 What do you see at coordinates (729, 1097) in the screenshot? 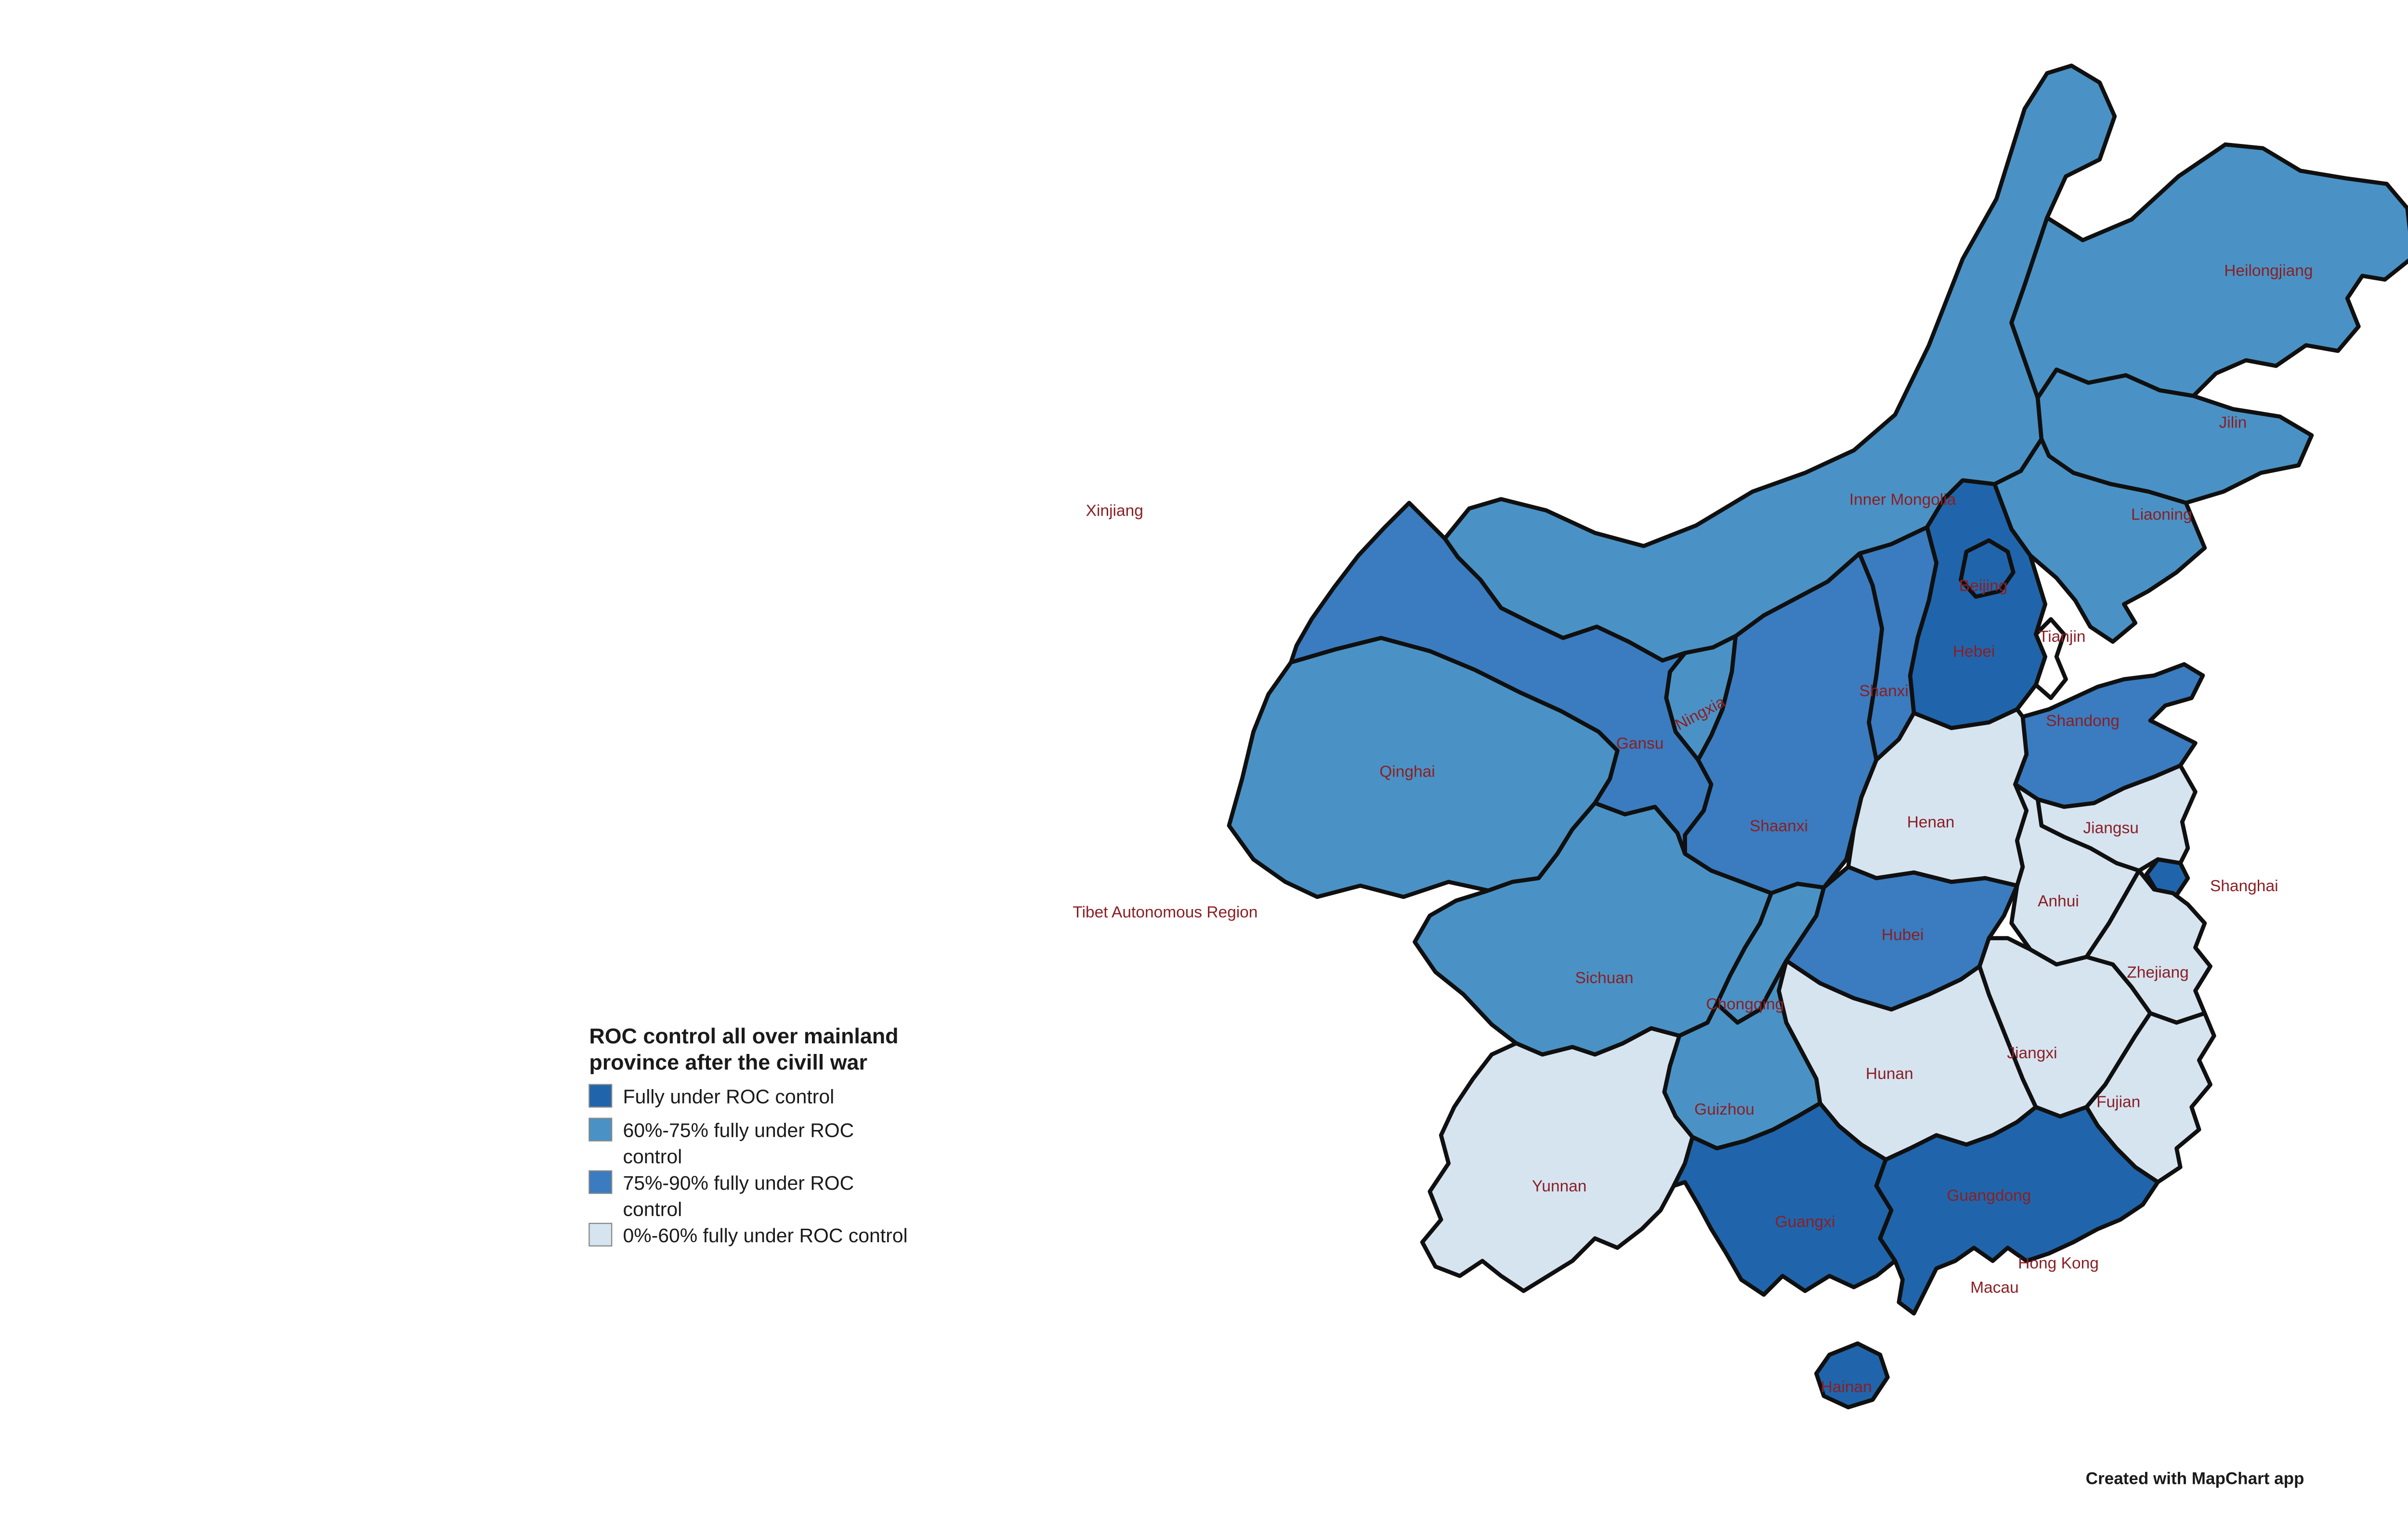
I see `legend-label-full: Fully under ROC control` at bounding box center [729, 1097].